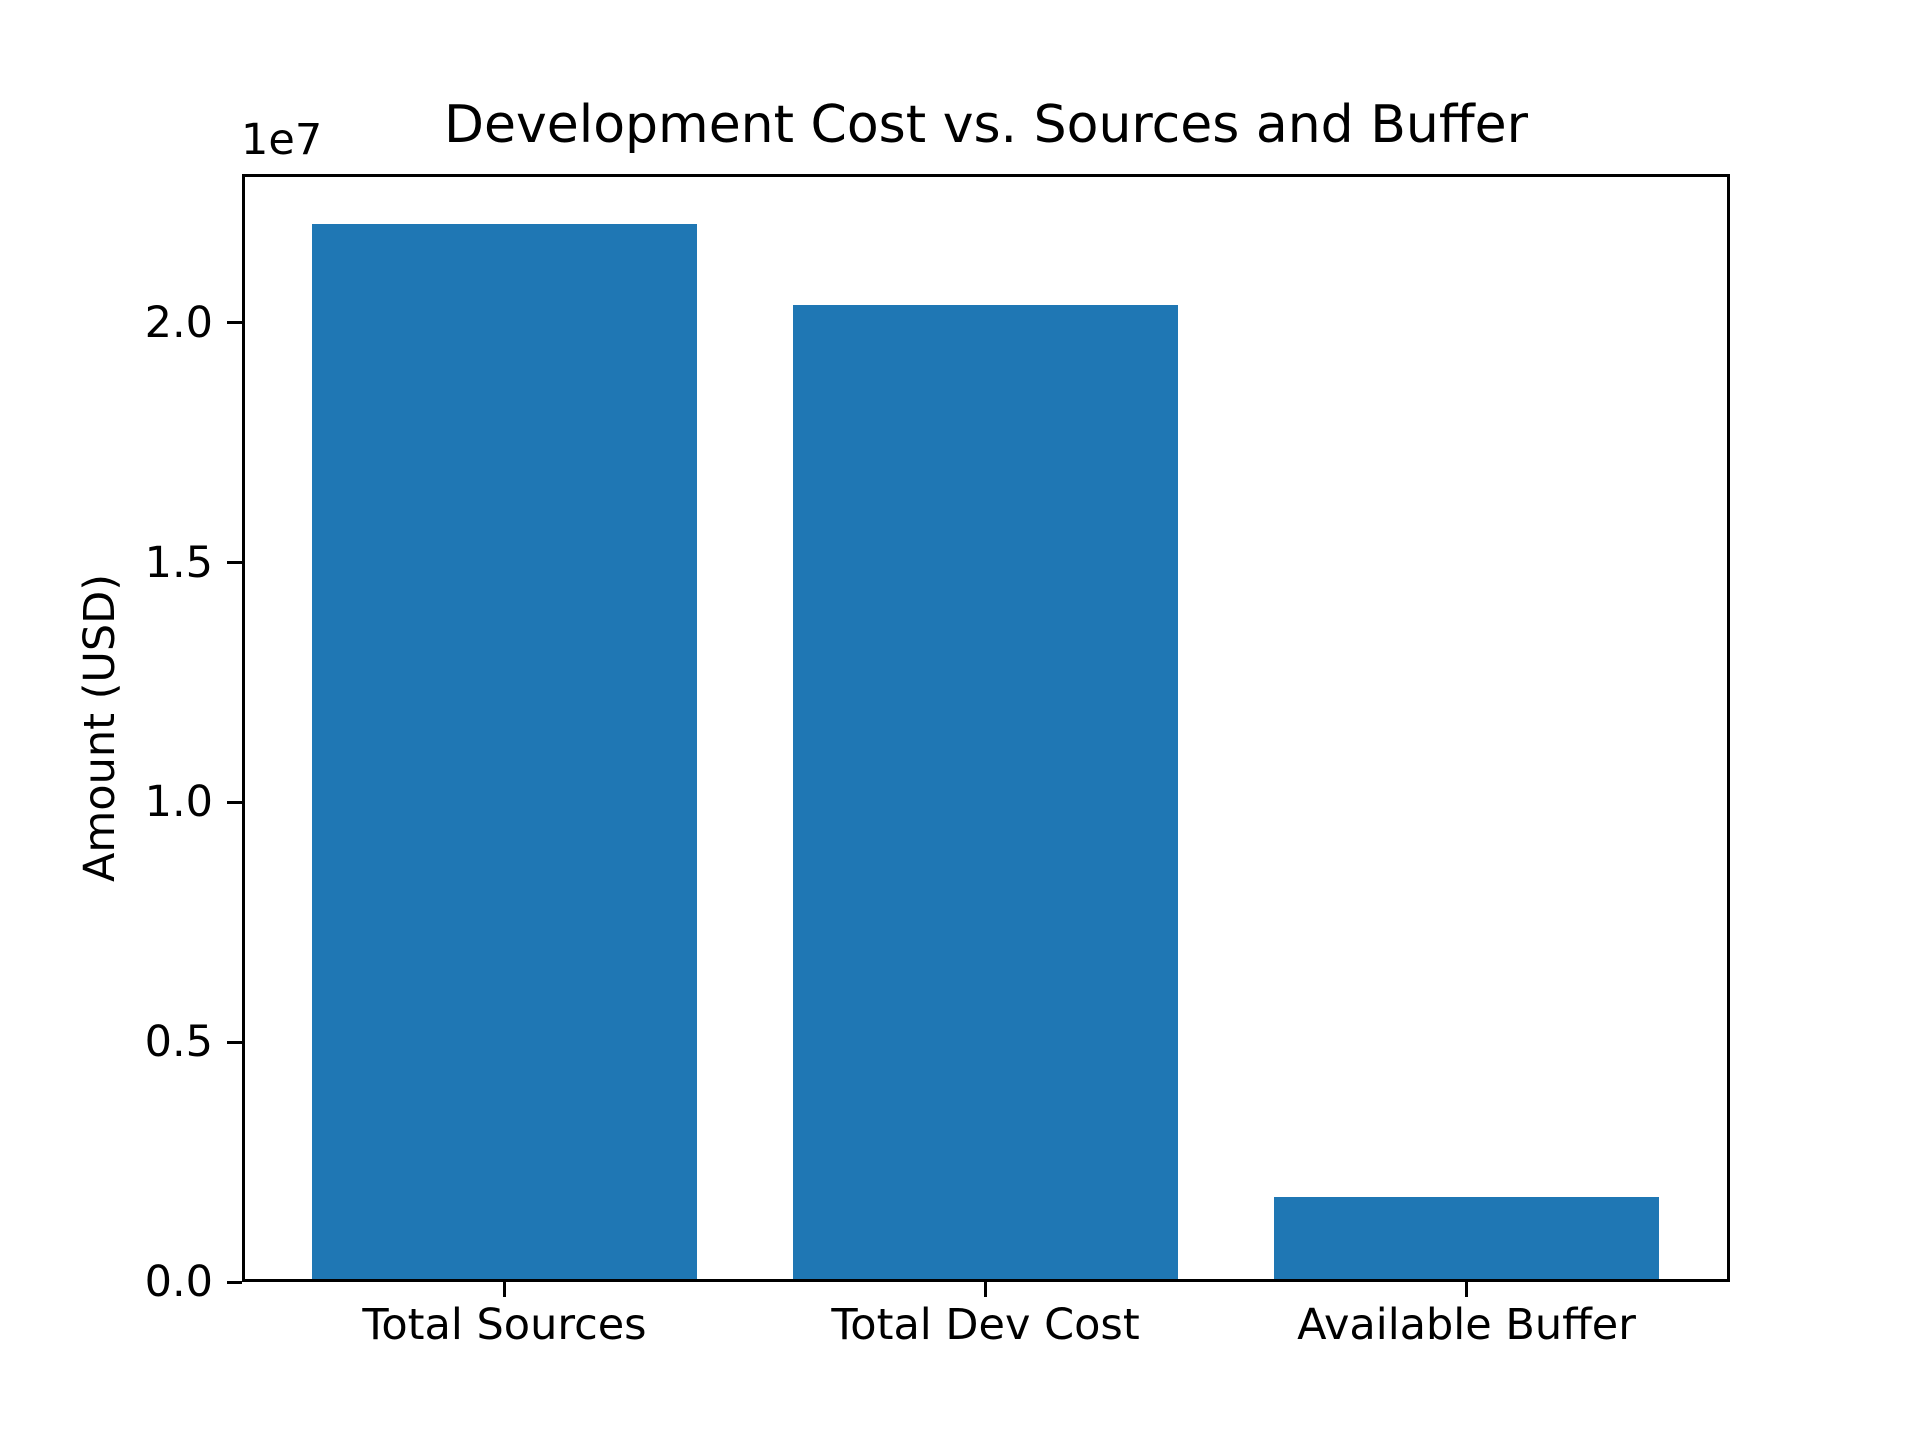 The height and width of the screenshot is (1440, 1920). Describe the element at coordinates (985, 1325) in the screenshot. I see `x-tick-label: Total Dev Cost` at that location.